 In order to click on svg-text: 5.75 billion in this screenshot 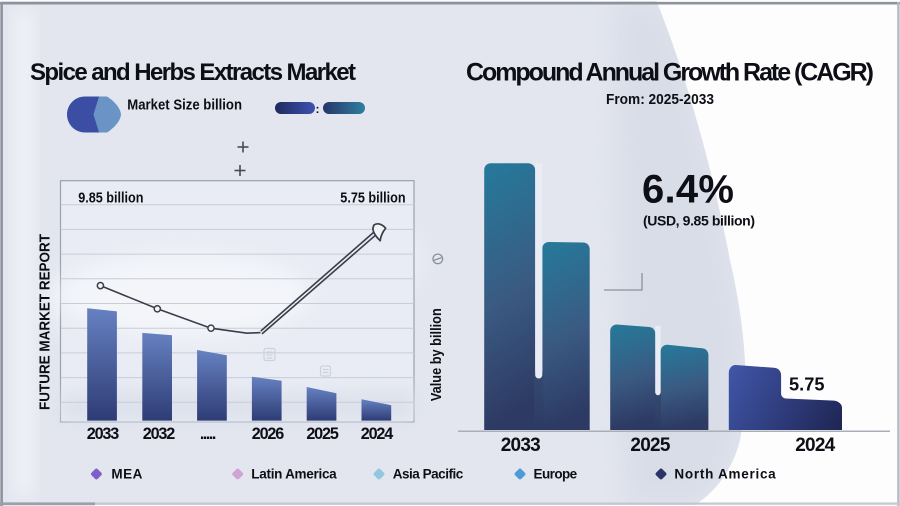, I will do `click(372, 199)`.